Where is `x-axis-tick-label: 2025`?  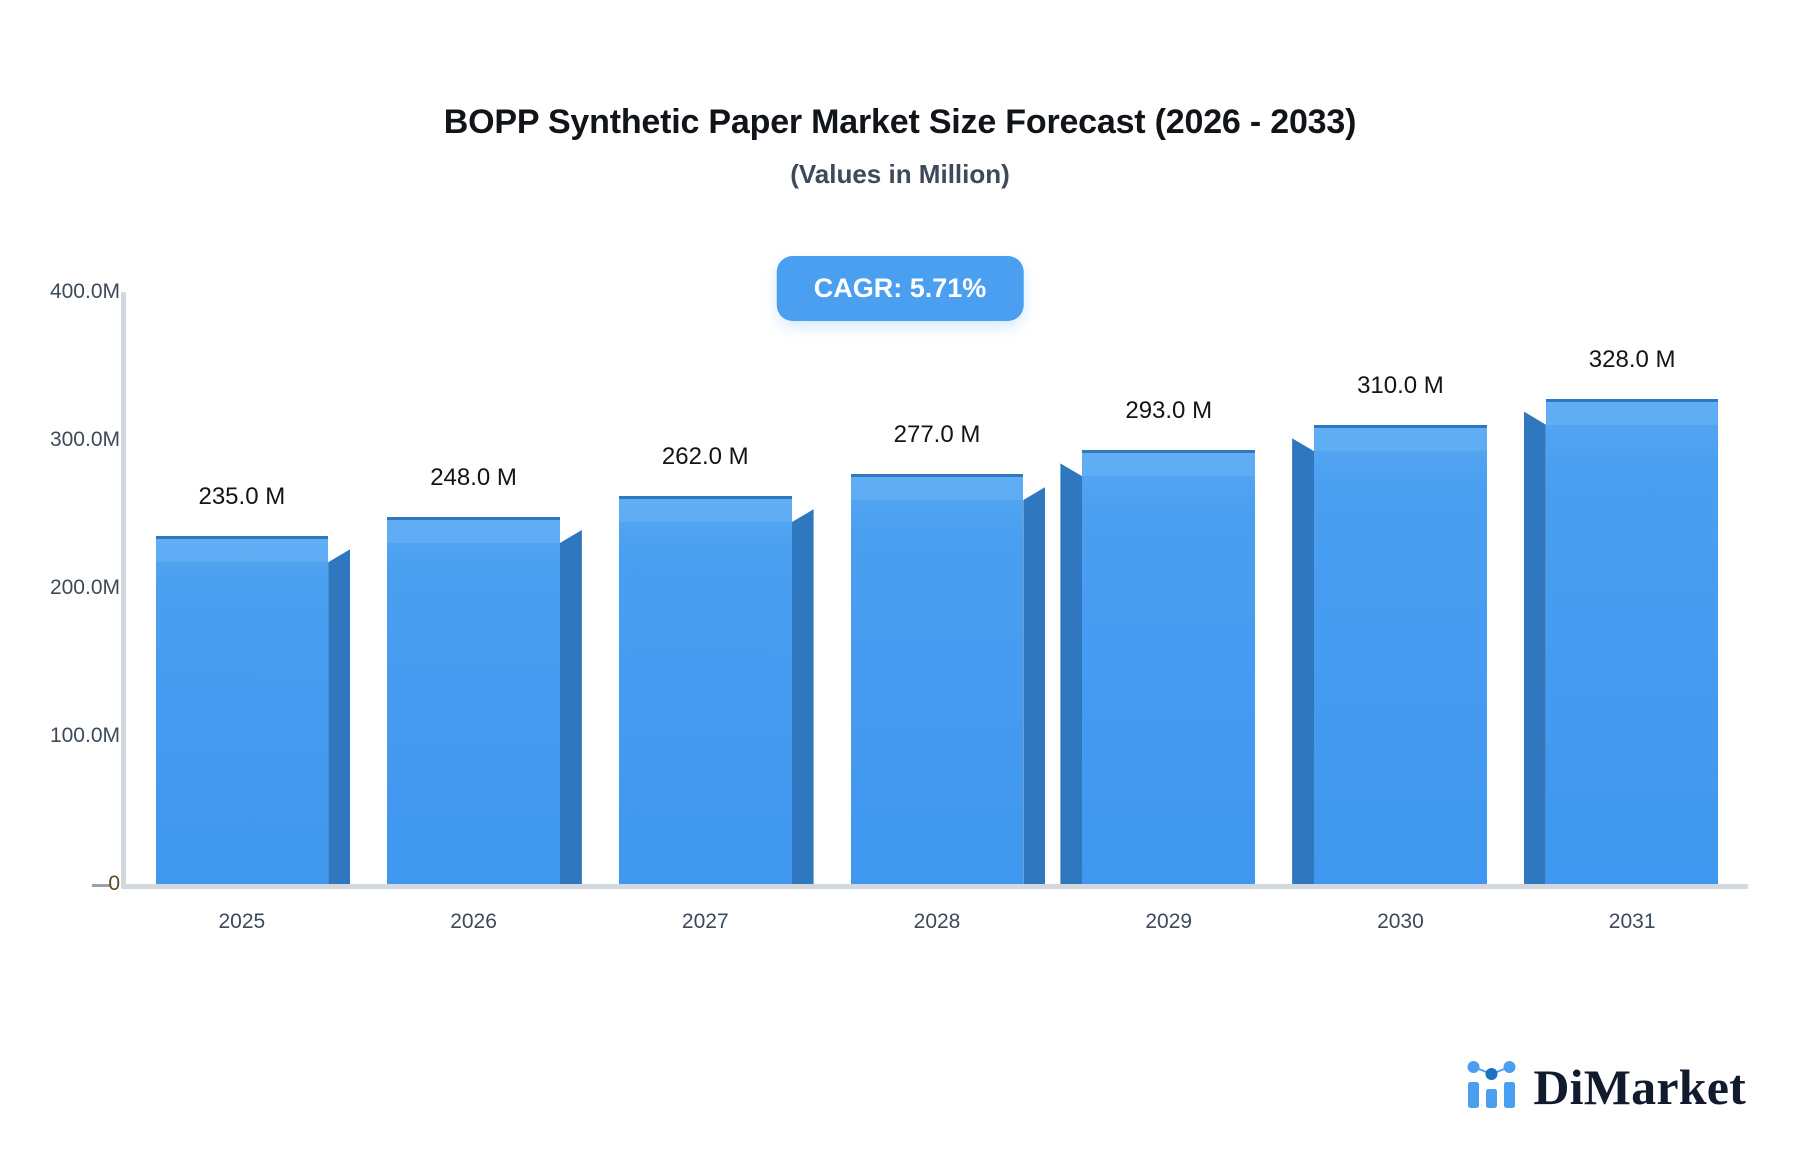
x-axis-tick-label: 2025 is located at coordinates (242, 921).